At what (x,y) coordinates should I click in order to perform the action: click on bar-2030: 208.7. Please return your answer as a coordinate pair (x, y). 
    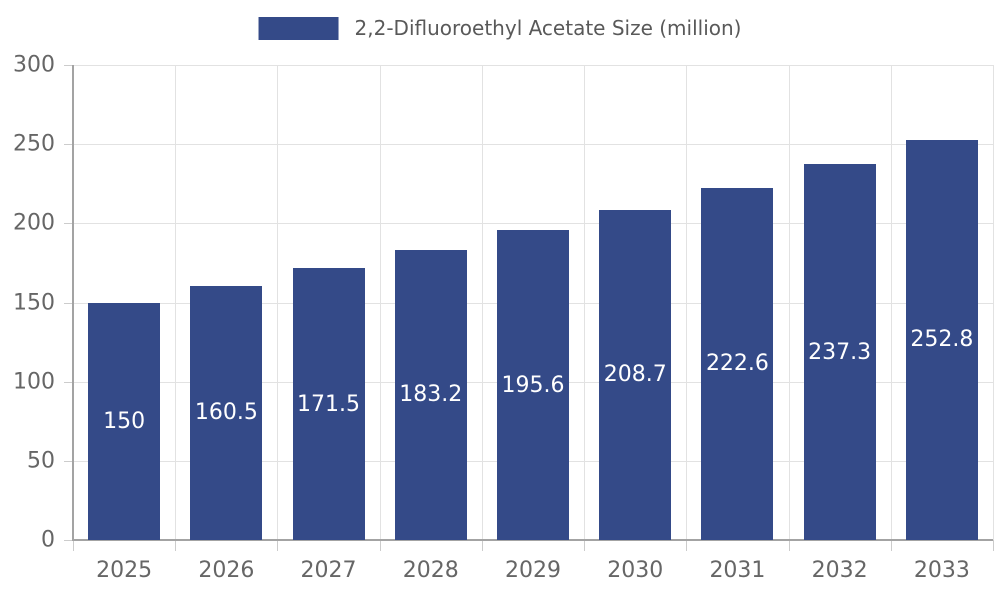
    Looking at the image, I should click on (635, 374).